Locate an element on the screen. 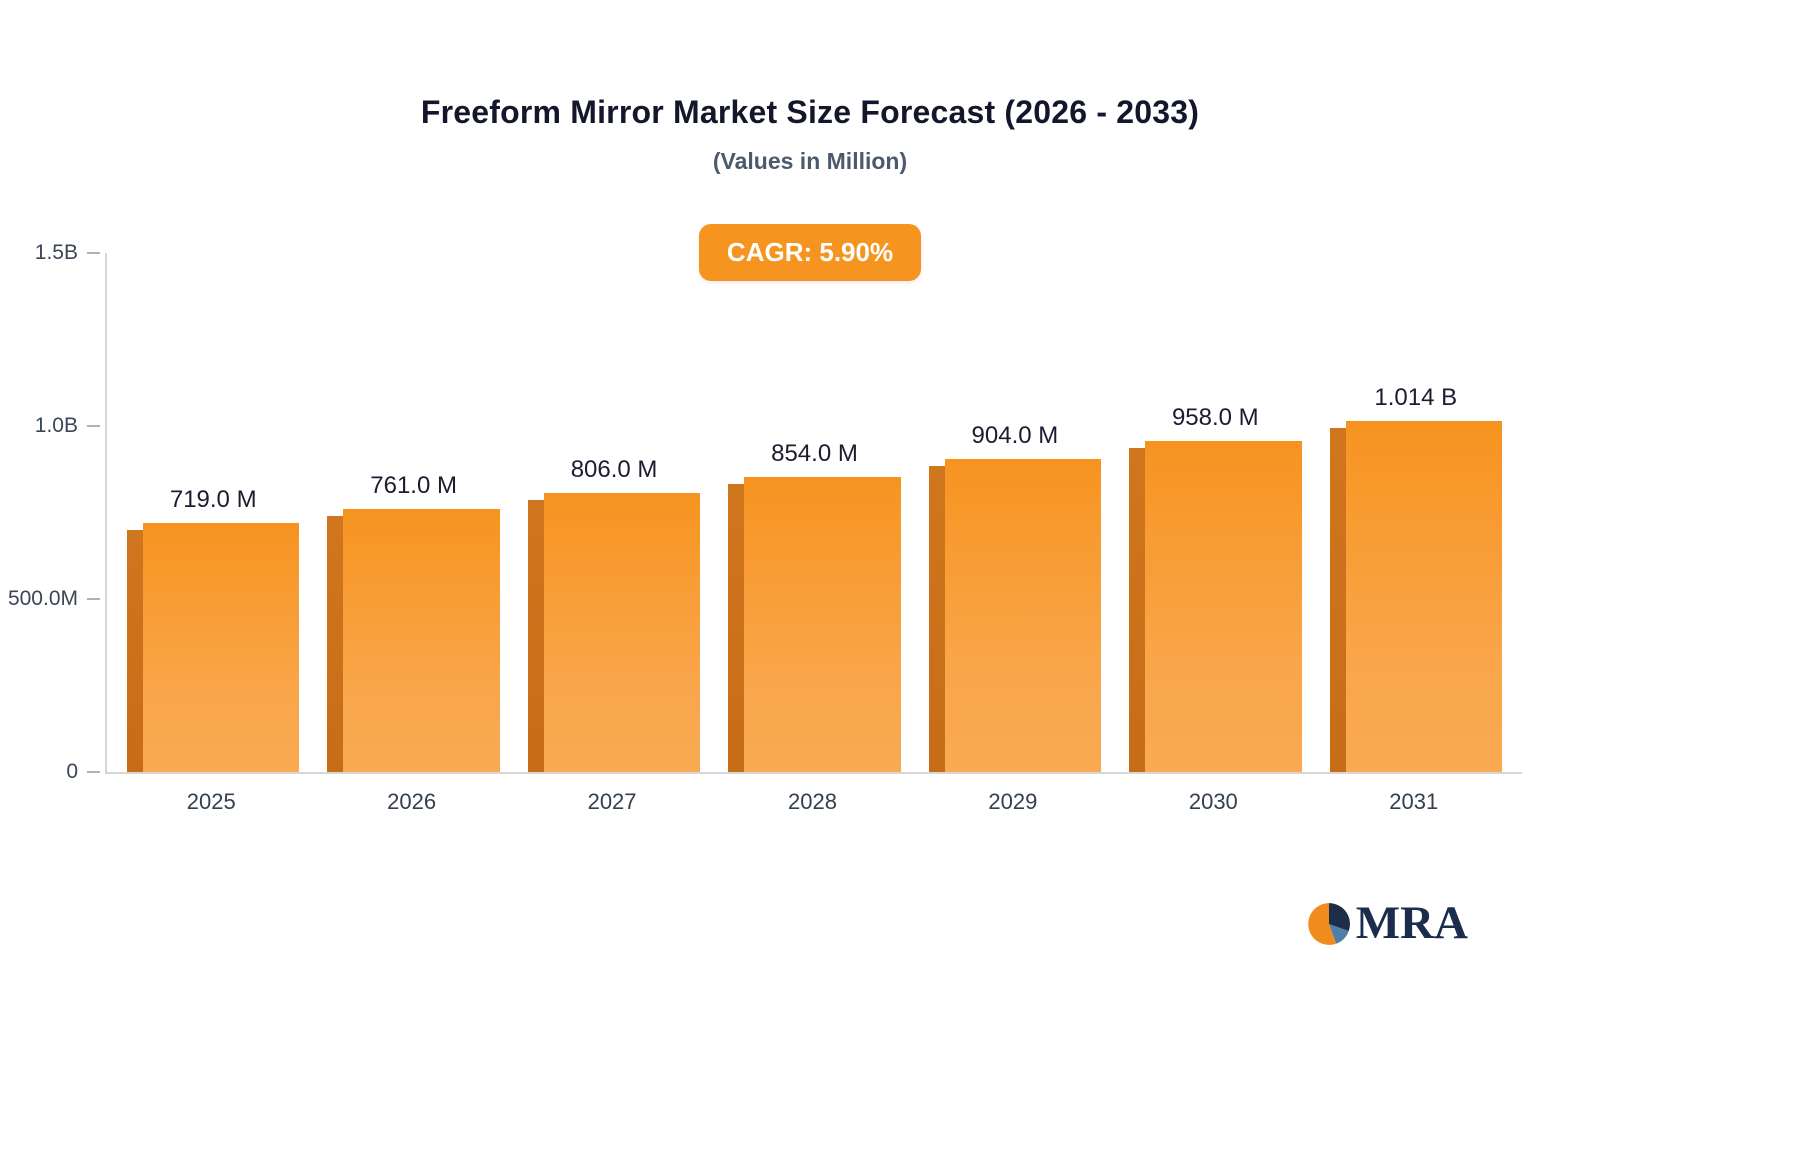  bar-column: 958.0 M is located at coordinates (1215, 512).